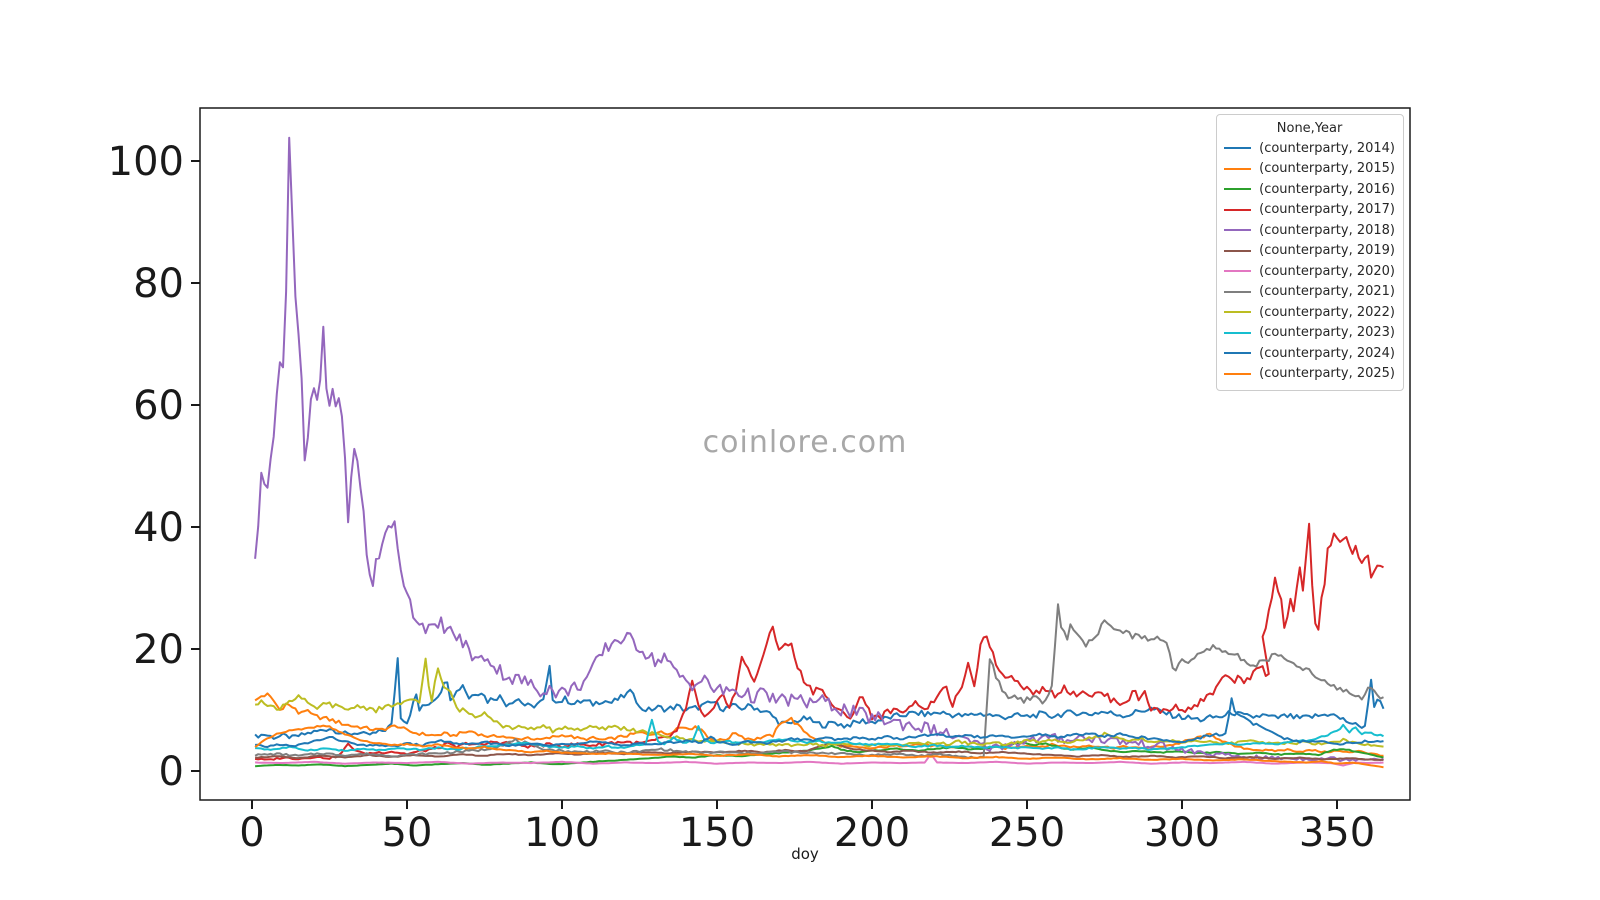 Image resolution: width=1600 pixels, height=900 pixels. Describe the element at coordinates (805, 442) in the screenshot. I see `watermark: coinlore.com` at that location.